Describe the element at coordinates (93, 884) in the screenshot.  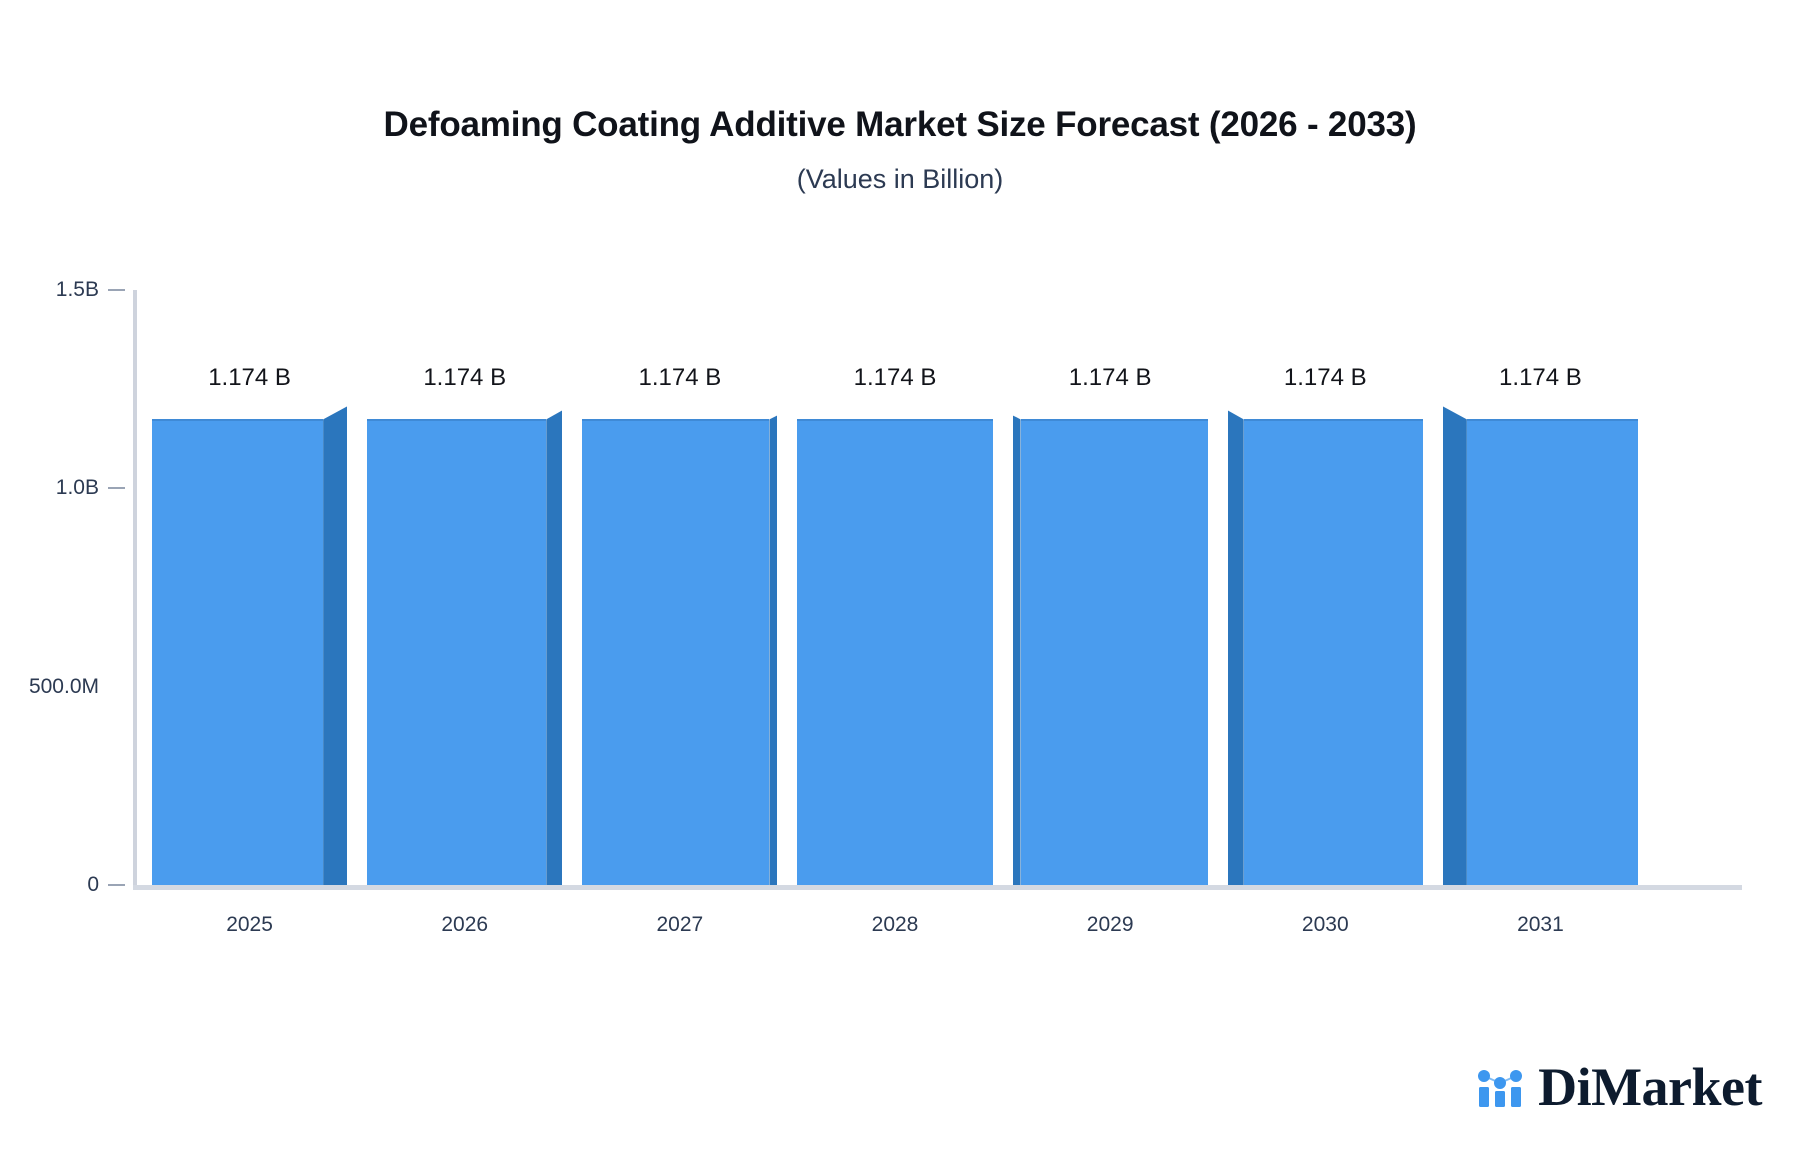
I see `y-axis-tick-label: 0` at that location.